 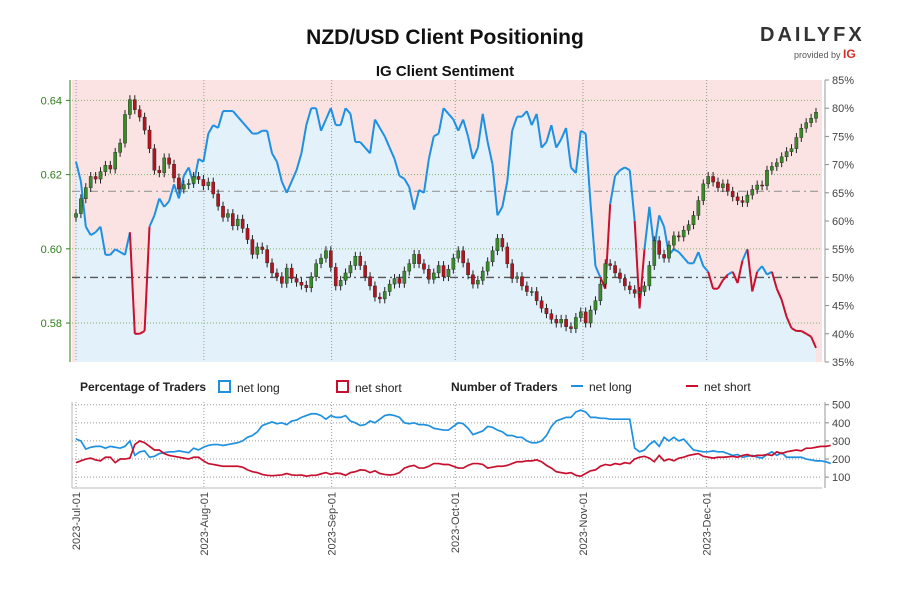 I want to click on sentiment-tick-label: 65%, so click(x=843, y=194).